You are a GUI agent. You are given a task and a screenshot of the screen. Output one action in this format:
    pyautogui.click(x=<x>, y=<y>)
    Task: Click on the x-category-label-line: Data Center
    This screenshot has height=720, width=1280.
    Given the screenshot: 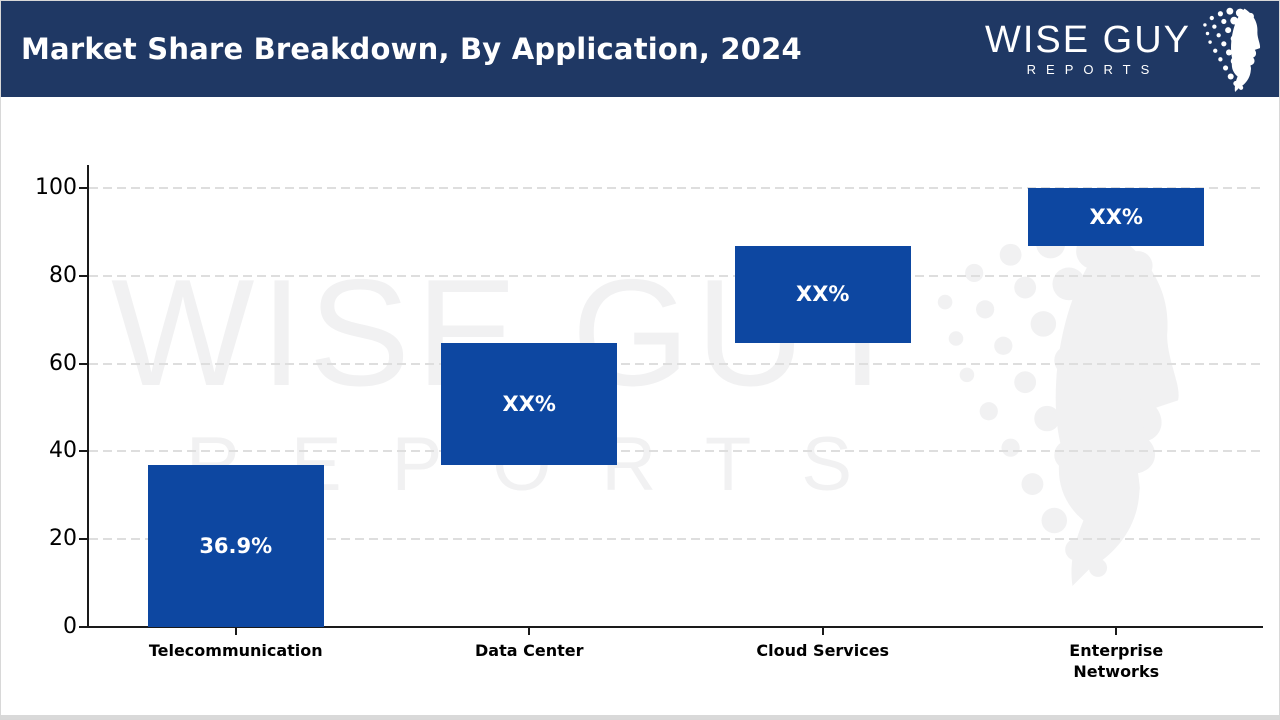 What is the action you would take?
    pyautogui.click(x=529, y=650)
    